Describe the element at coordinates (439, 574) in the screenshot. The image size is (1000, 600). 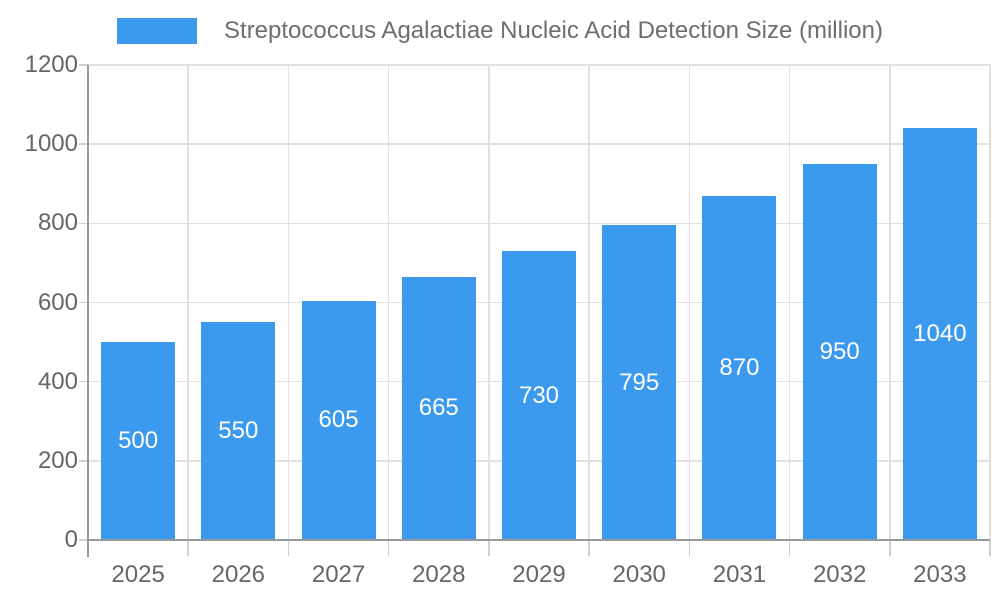
I see `x-tick-label: 2028` at that location.